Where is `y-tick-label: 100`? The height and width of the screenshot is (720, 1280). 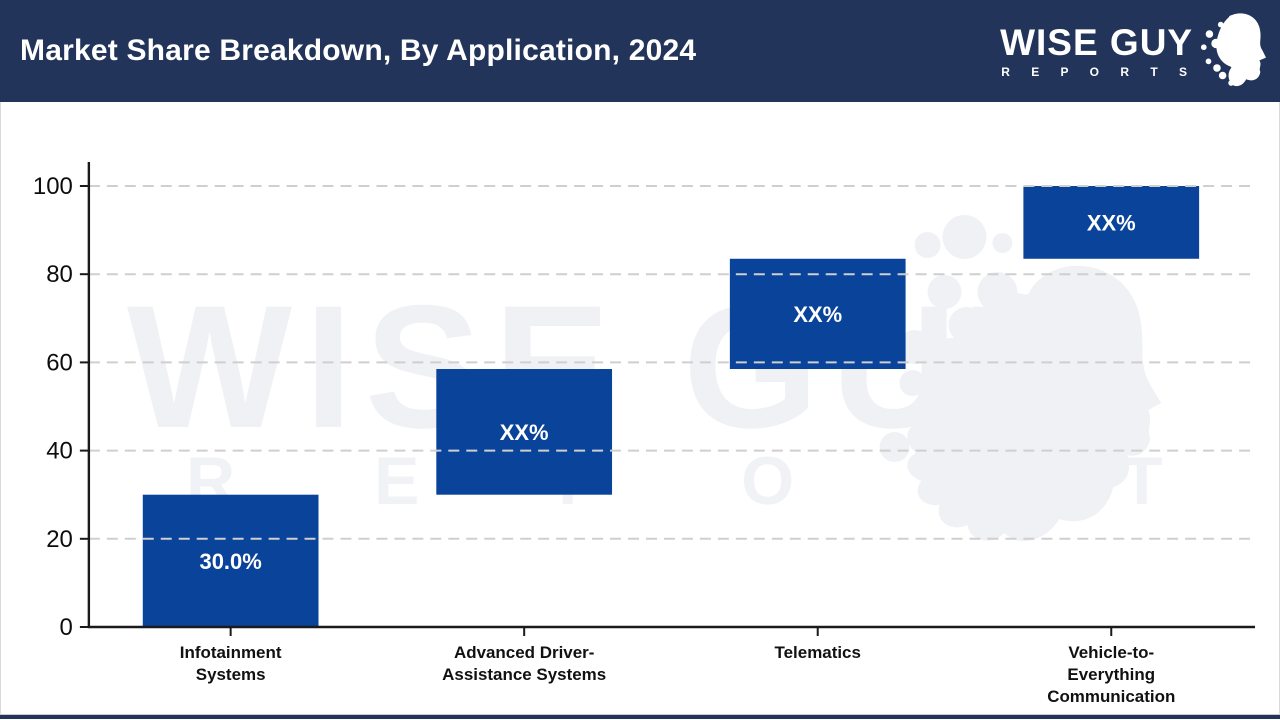
y-tick-label: 100 is located at coordinates (53, 186).